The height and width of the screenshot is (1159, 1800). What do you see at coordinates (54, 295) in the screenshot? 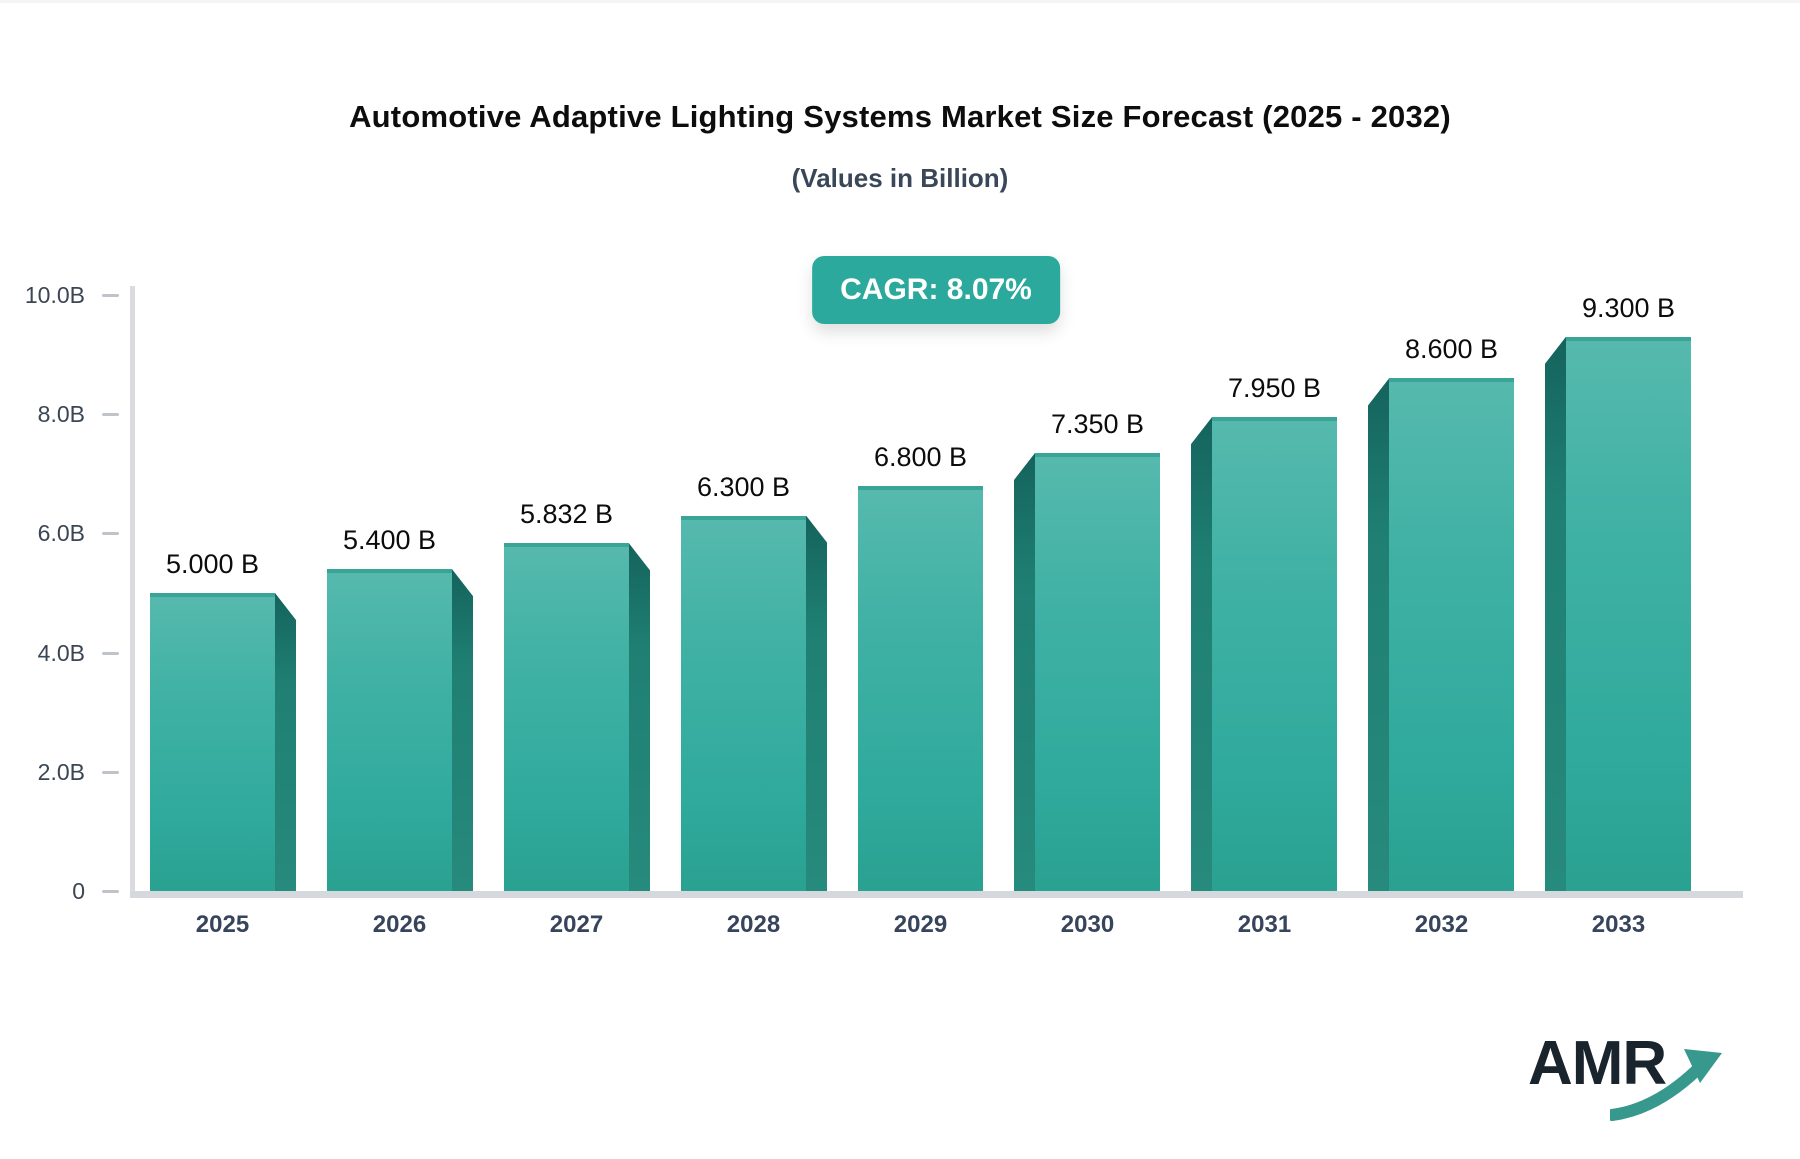
I see `y-tick-label: 10.0B` at bounding box center [54, 295].